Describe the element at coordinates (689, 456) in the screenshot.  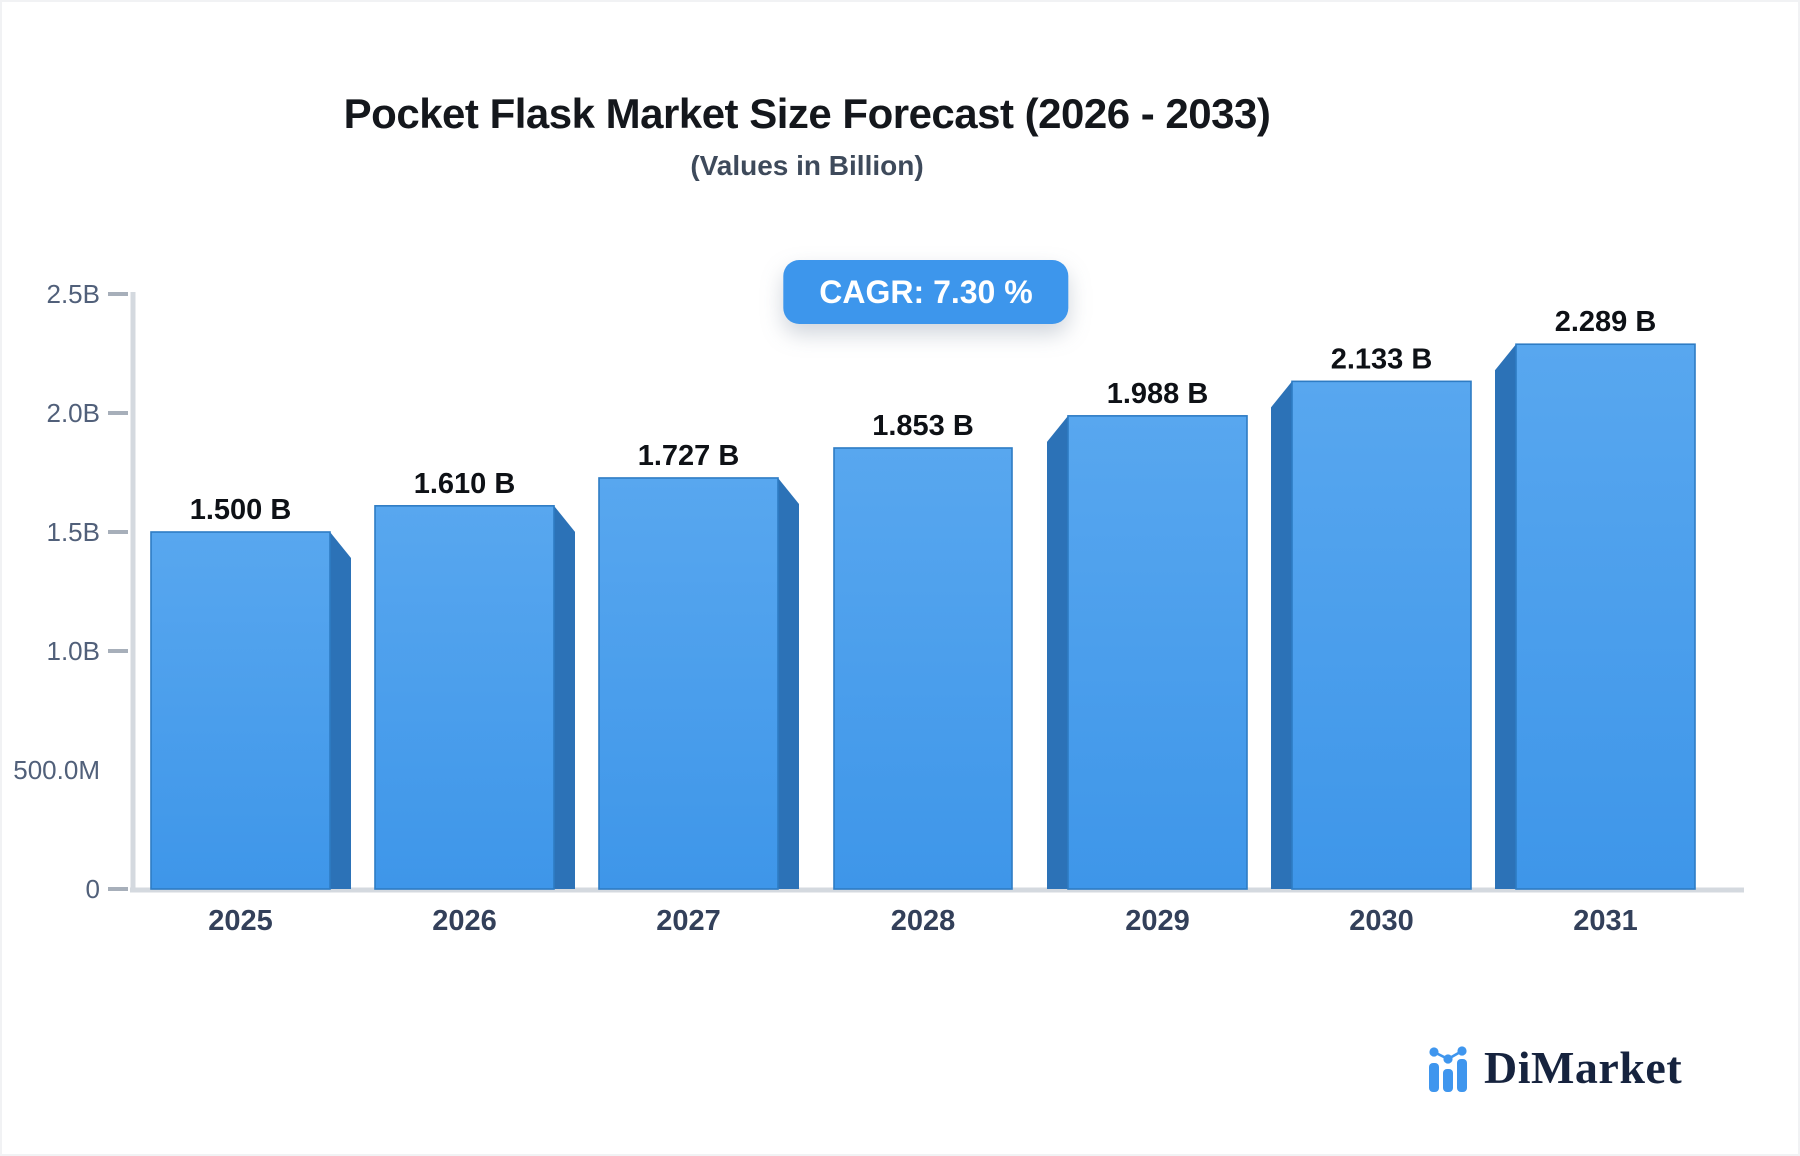
I see `bar-value-label: 1.727 B` at that location.